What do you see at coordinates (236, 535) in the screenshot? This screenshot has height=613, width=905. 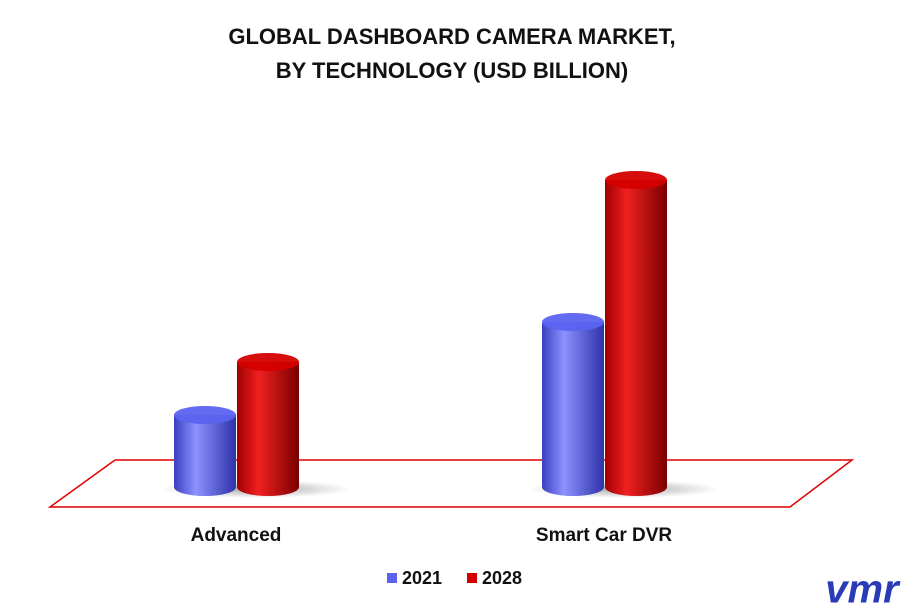 I see `x-tick-label: Advanced` at bounding box center [236, 535].